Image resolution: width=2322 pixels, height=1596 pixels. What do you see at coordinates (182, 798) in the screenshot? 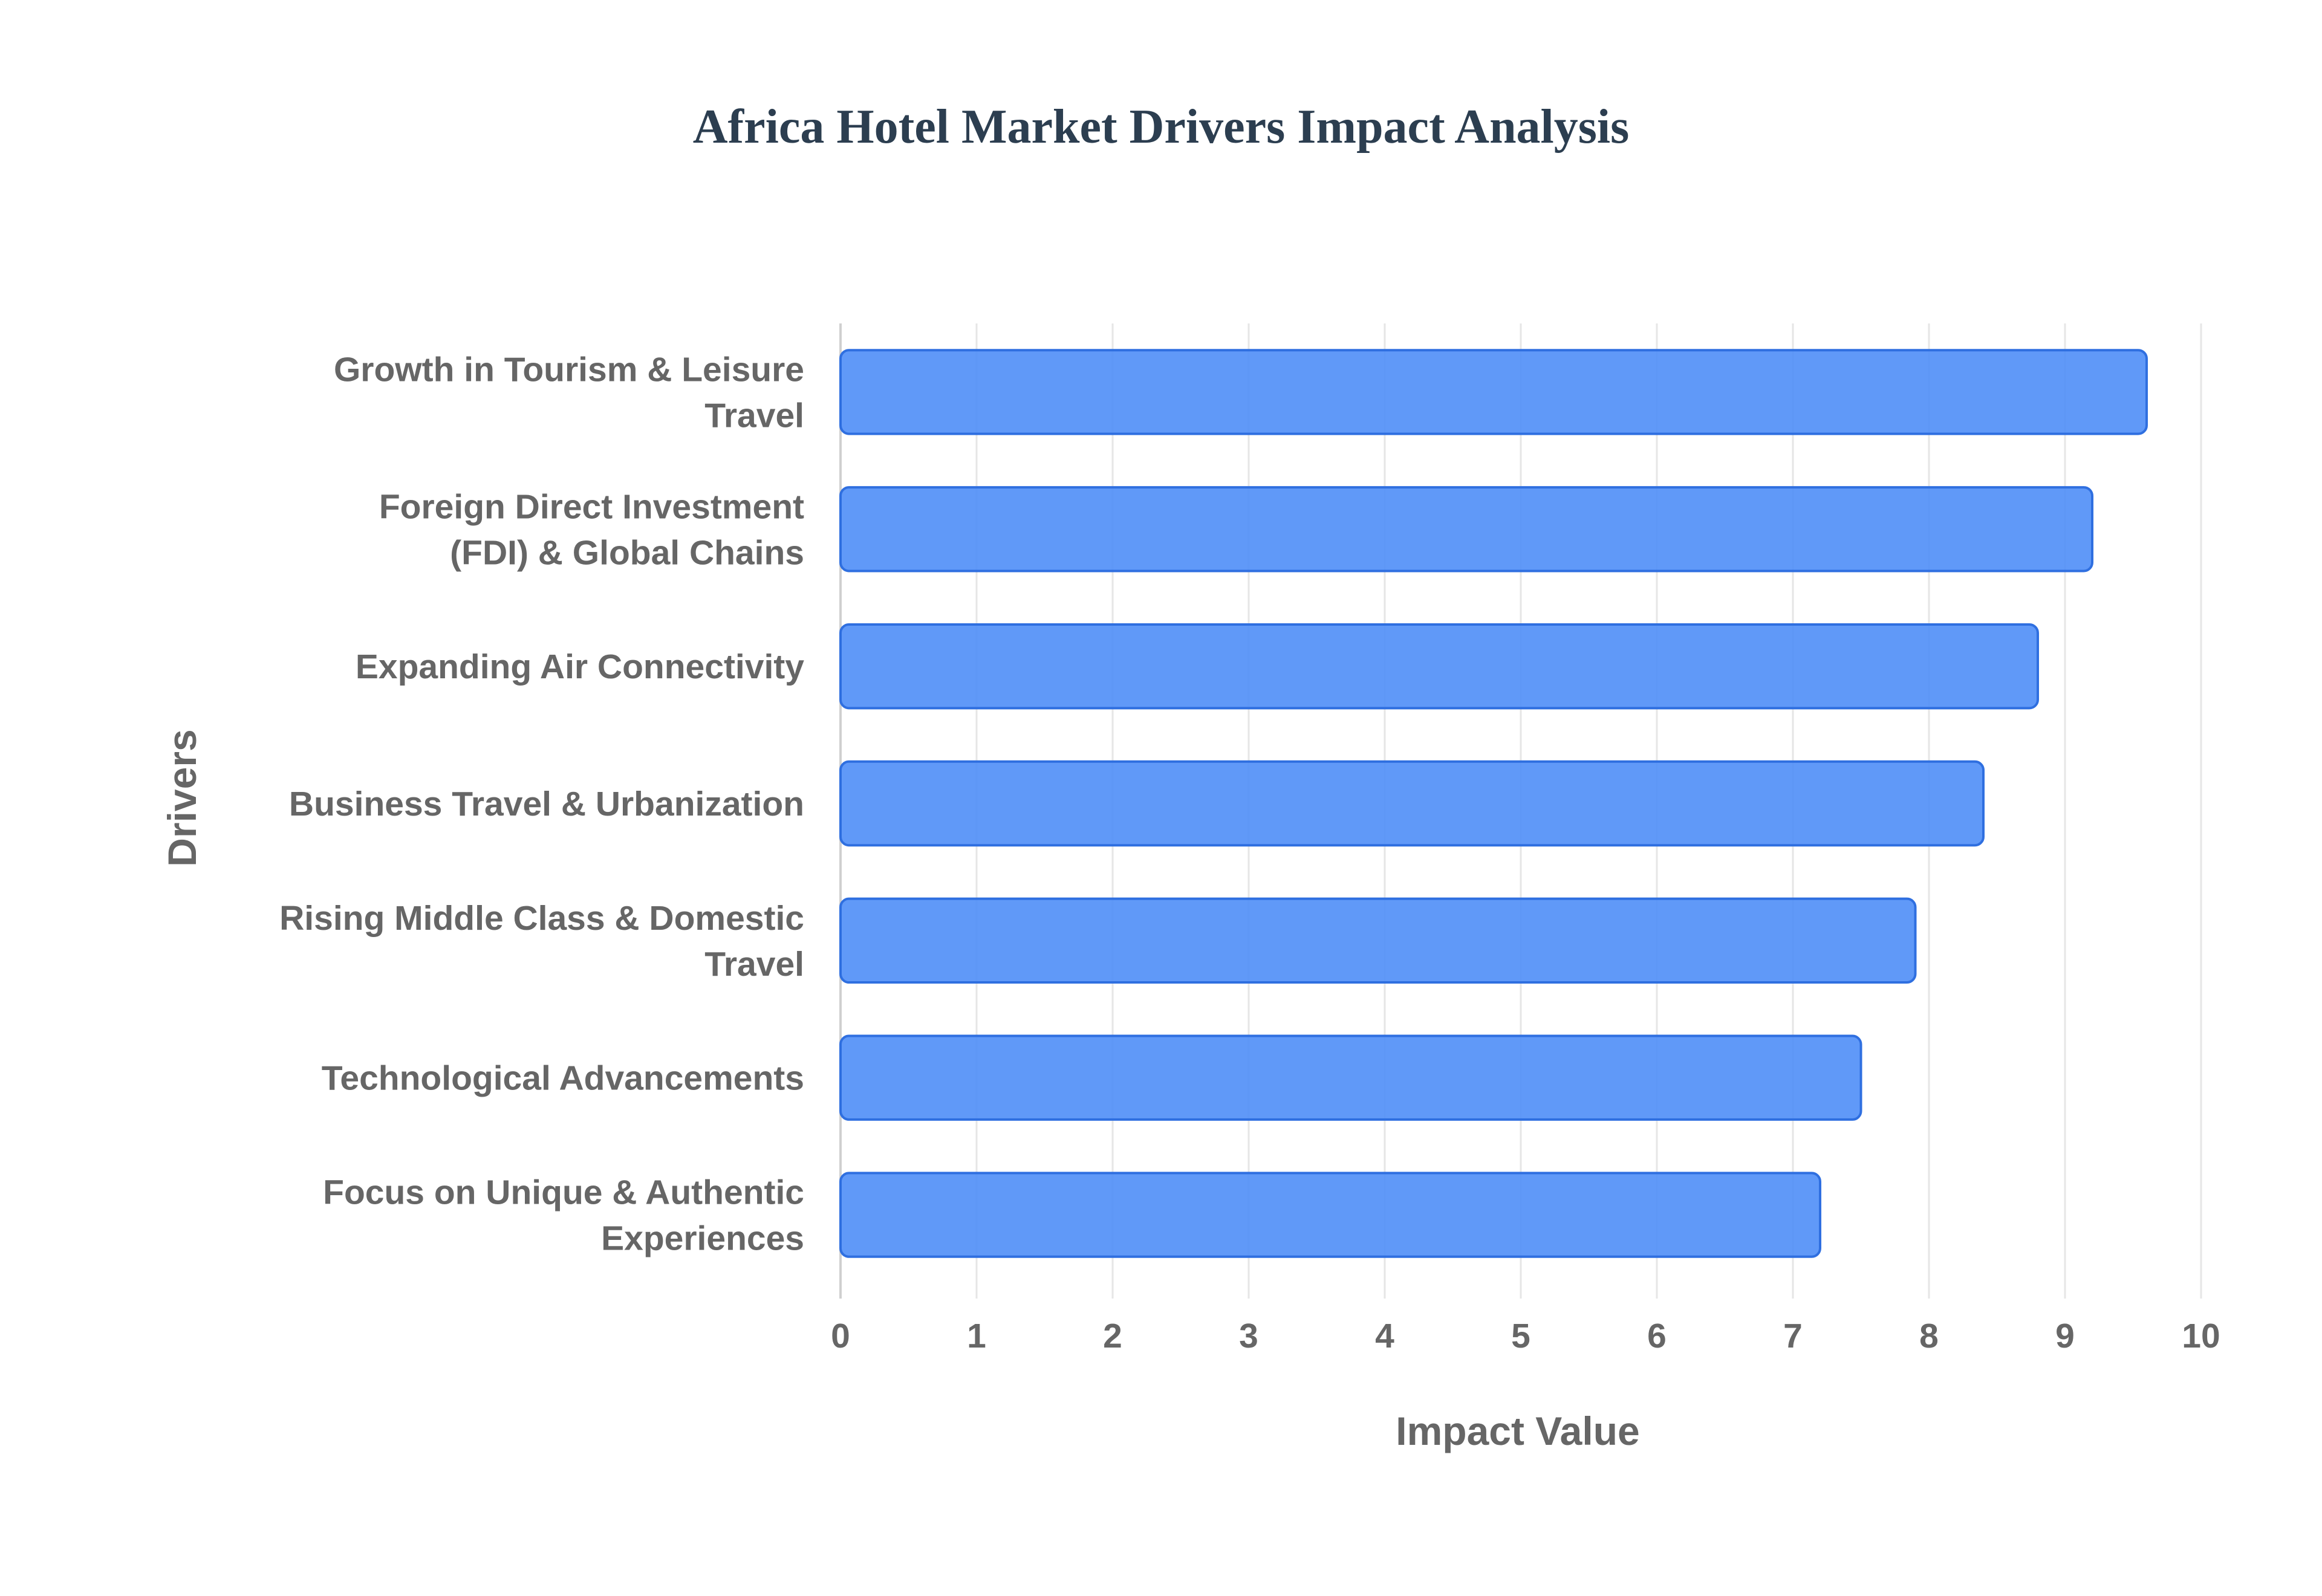
I see `y-axis-label: Drivers` at bounding box center [182, 798].